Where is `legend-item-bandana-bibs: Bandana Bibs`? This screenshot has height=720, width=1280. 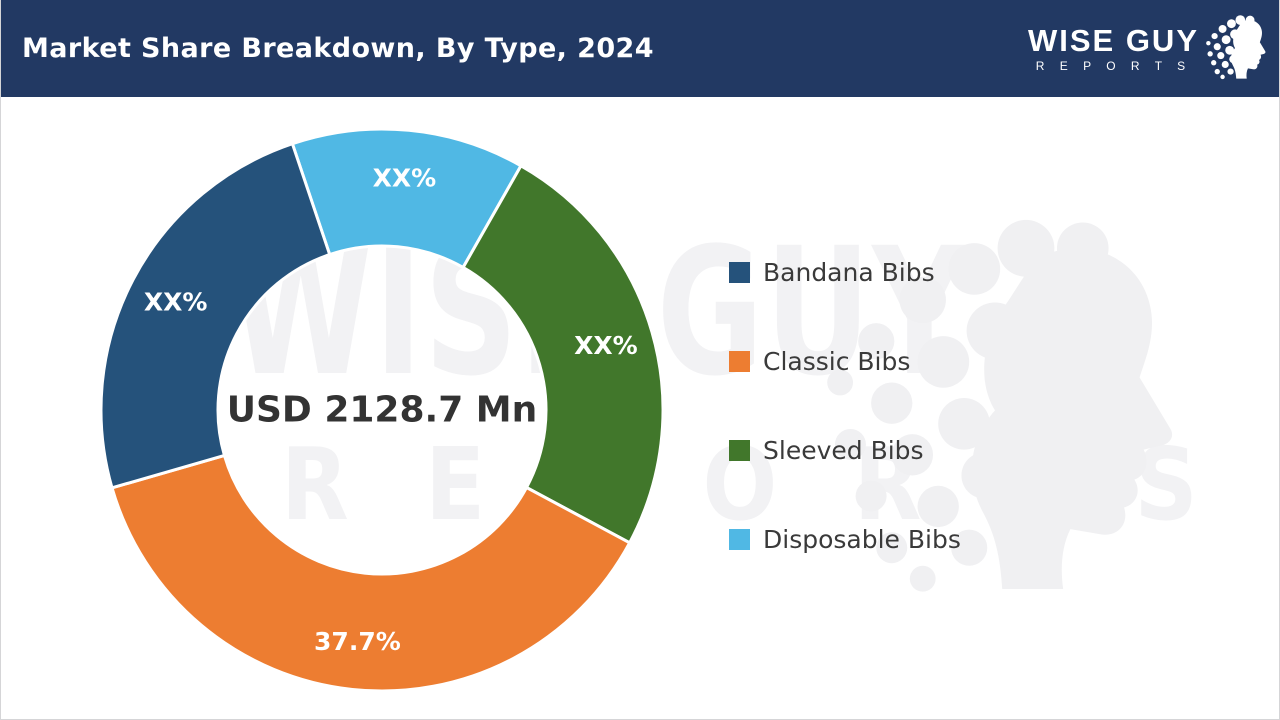 legend-item-bandana-bibs: Bandana Bibs is located at coordinates (845, 272).